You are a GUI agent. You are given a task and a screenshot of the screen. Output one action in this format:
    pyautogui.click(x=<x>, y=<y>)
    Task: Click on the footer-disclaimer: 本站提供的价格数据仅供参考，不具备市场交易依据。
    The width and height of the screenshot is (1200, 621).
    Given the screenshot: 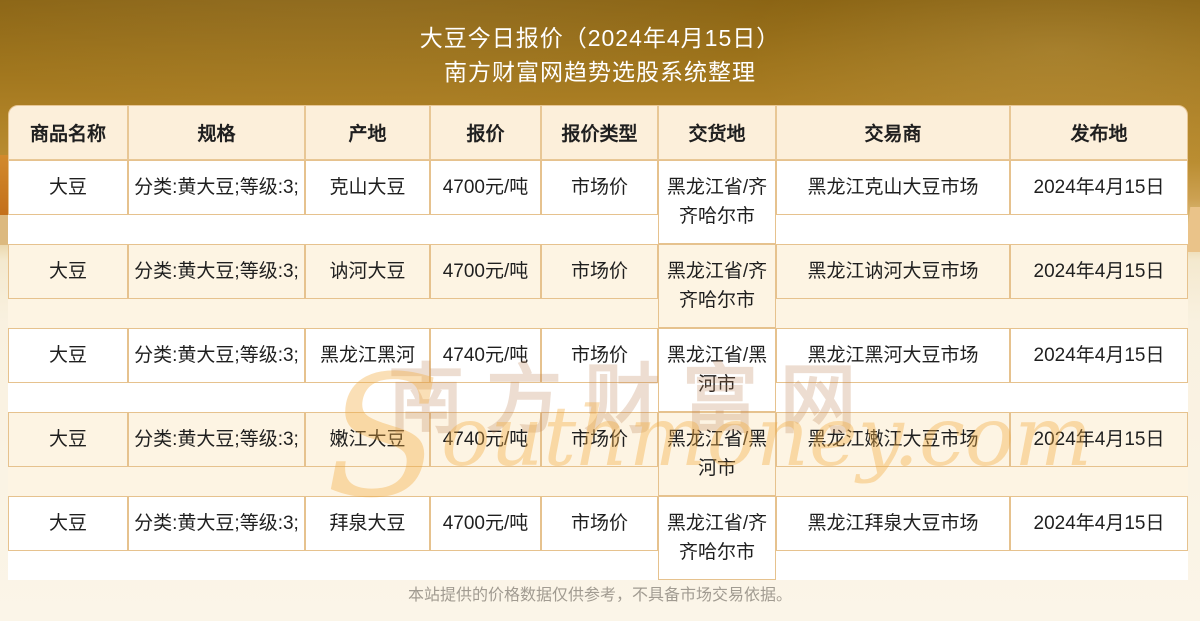 What is the action you would take?
    pyautogui.click(x=599, y=595)
    